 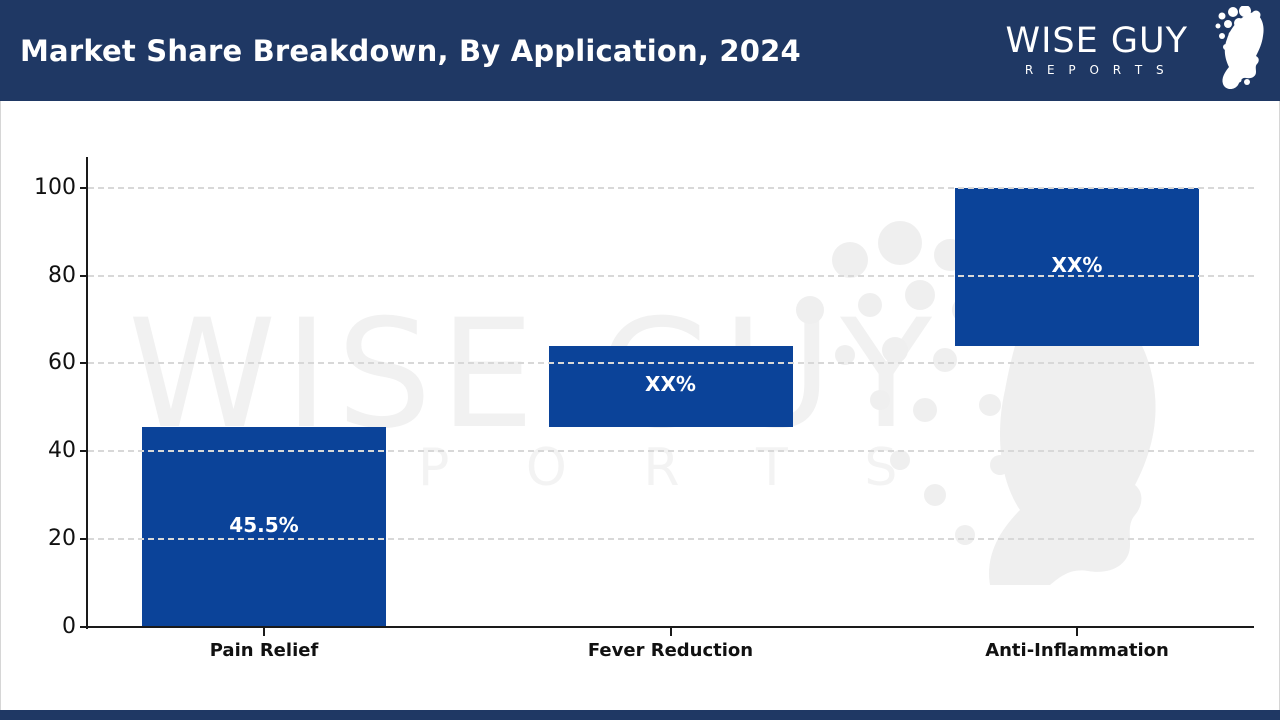 I want to click on logo-wordmark: WISE GUY R E P O R T S, so click(x=1096, y=49).